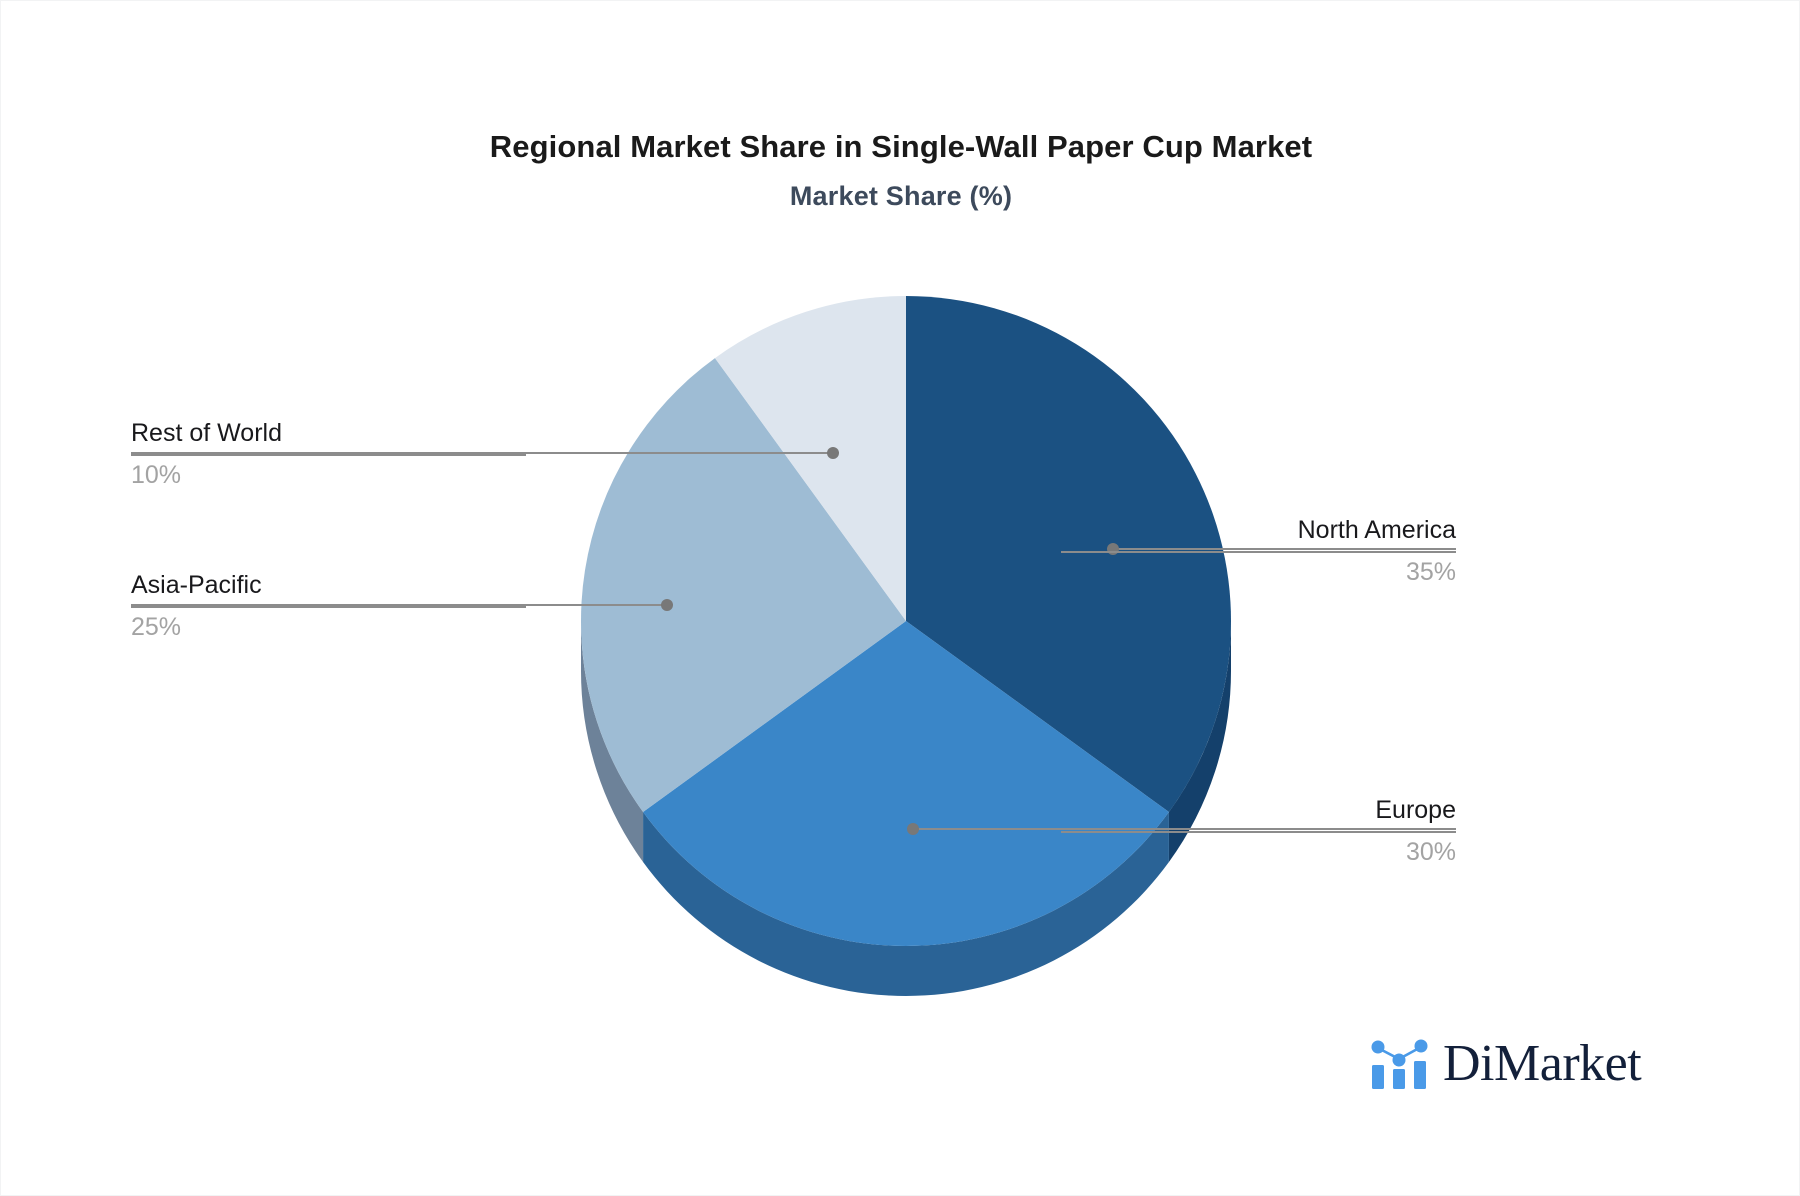 This screenshot has width=1800, height=1196. What do you see at coordinates (913, 829) in the screenshot?
I see `leader-dot-europe` at bounding box center [913, 829].